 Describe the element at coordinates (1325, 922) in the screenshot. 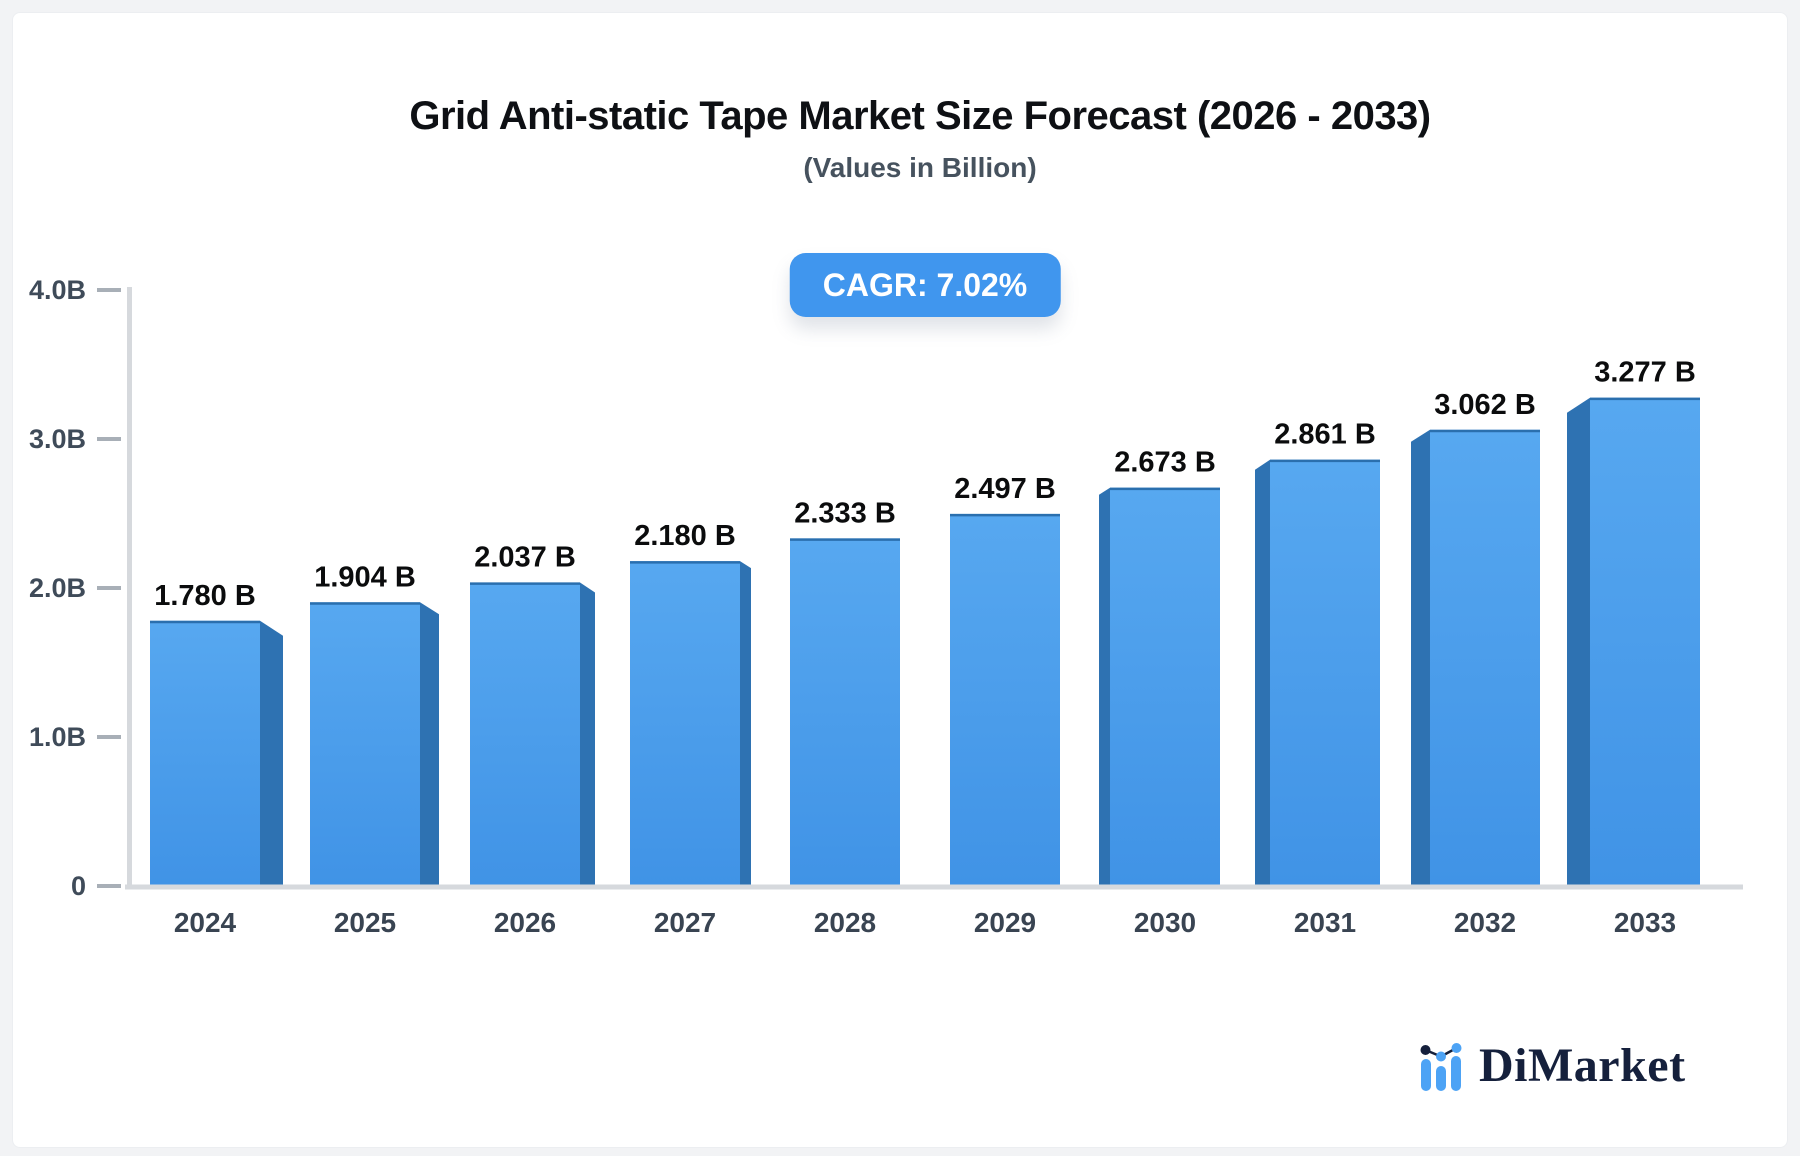

I see `x-tick-label: 2031` at that location.